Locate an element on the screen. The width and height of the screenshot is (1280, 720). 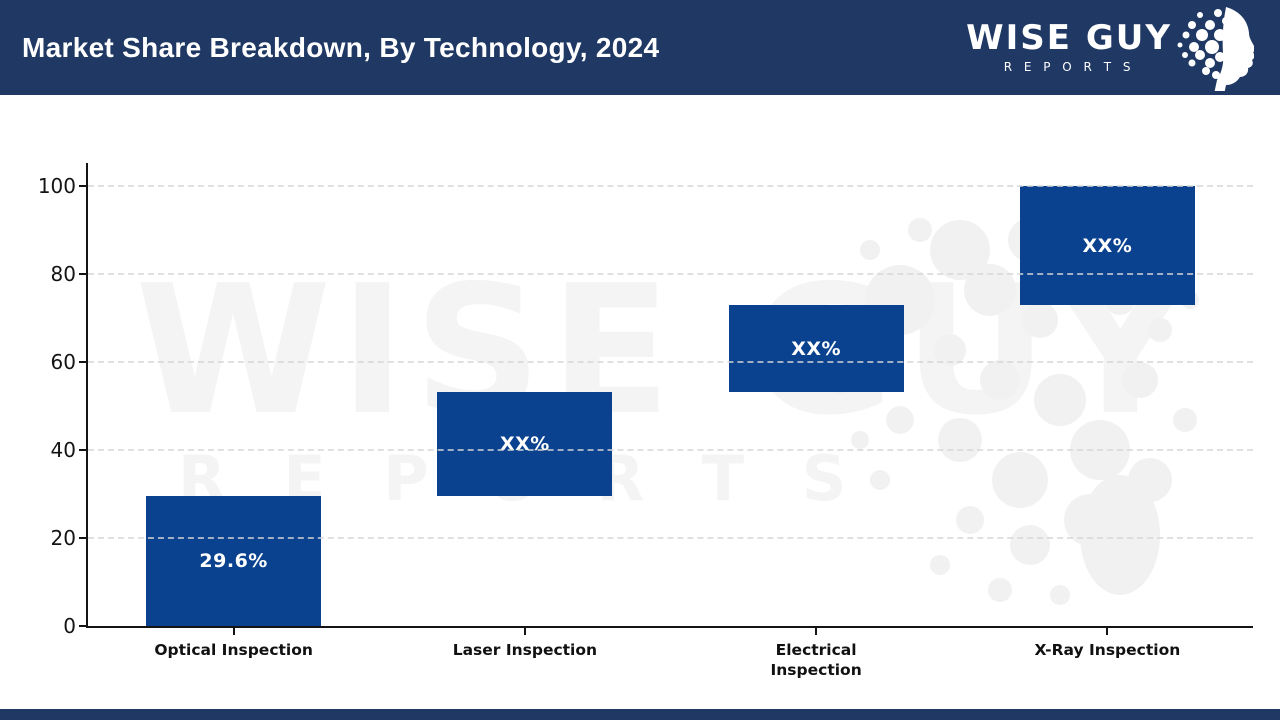
x-category-label-line: Optical Inspection is located at coordinates (233, 650).